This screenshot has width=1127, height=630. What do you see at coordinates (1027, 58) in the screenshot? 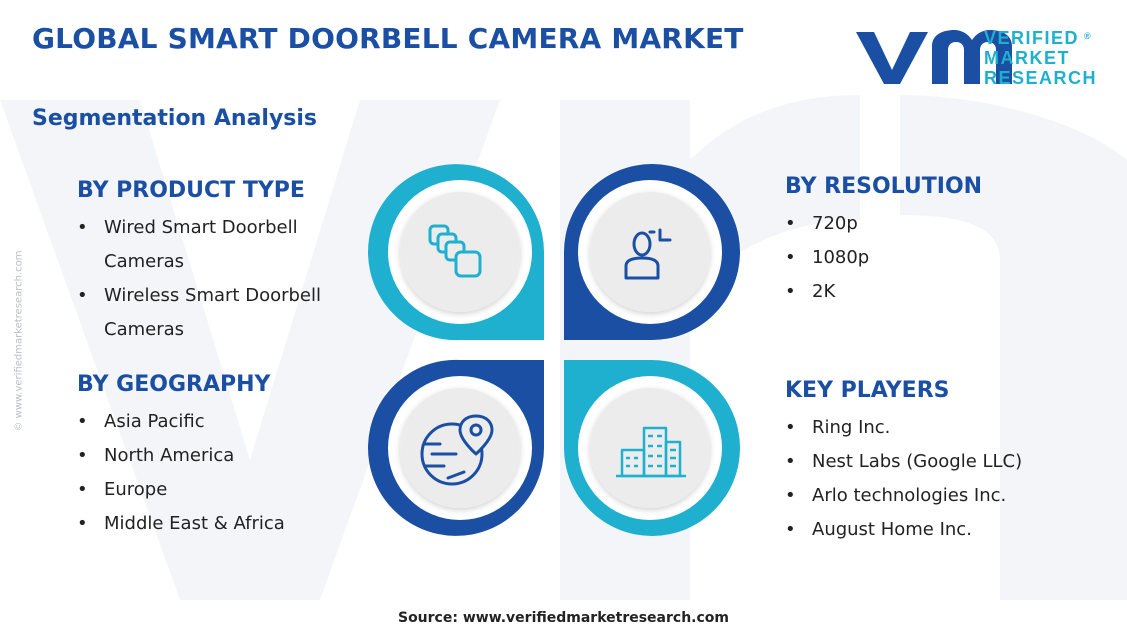
I see `logo-line-2: MARKET` at bounding box center [1027, 58].